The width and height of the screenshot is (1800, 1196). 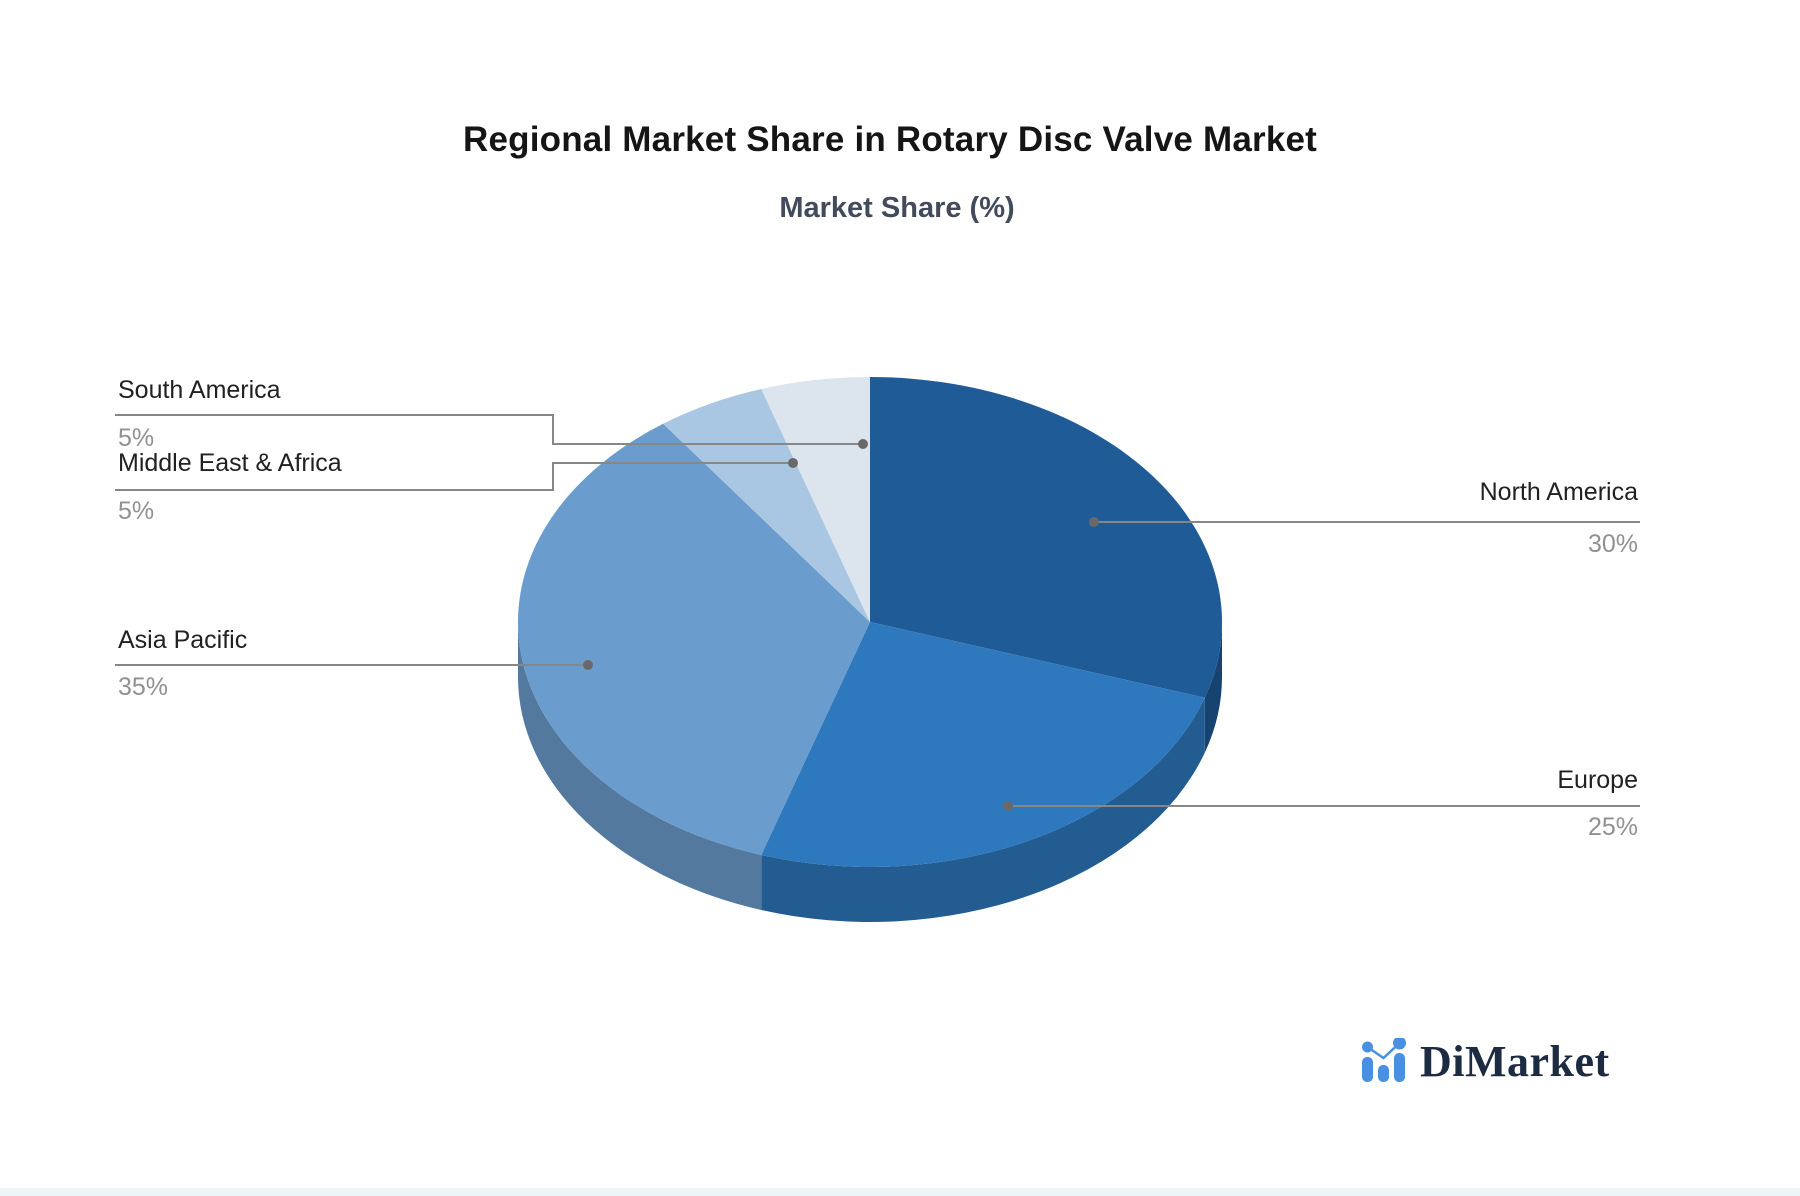 I want to click on leader-dot-europe, so click(x=1008, y=806).